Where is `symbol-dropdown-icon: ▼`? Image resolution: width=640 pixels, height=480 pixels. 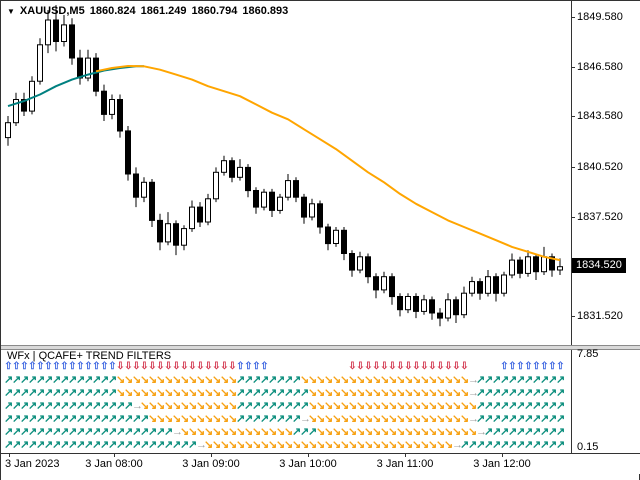 symbol-dropdown-icon: ▼ is located at coordinates (11, 11).